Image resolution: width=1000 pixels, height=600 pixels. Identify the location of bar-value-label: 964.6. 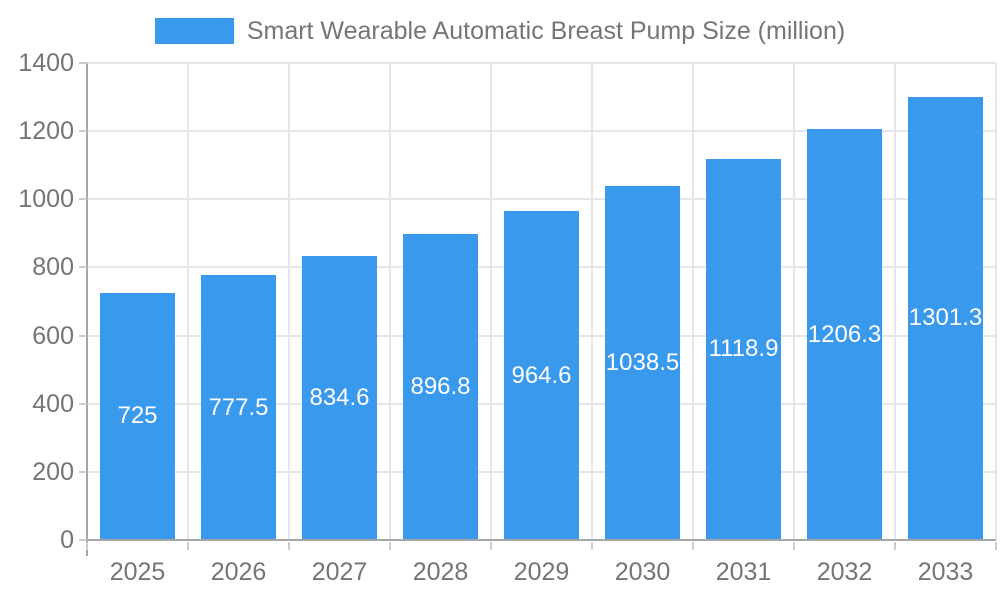
(541, 375).